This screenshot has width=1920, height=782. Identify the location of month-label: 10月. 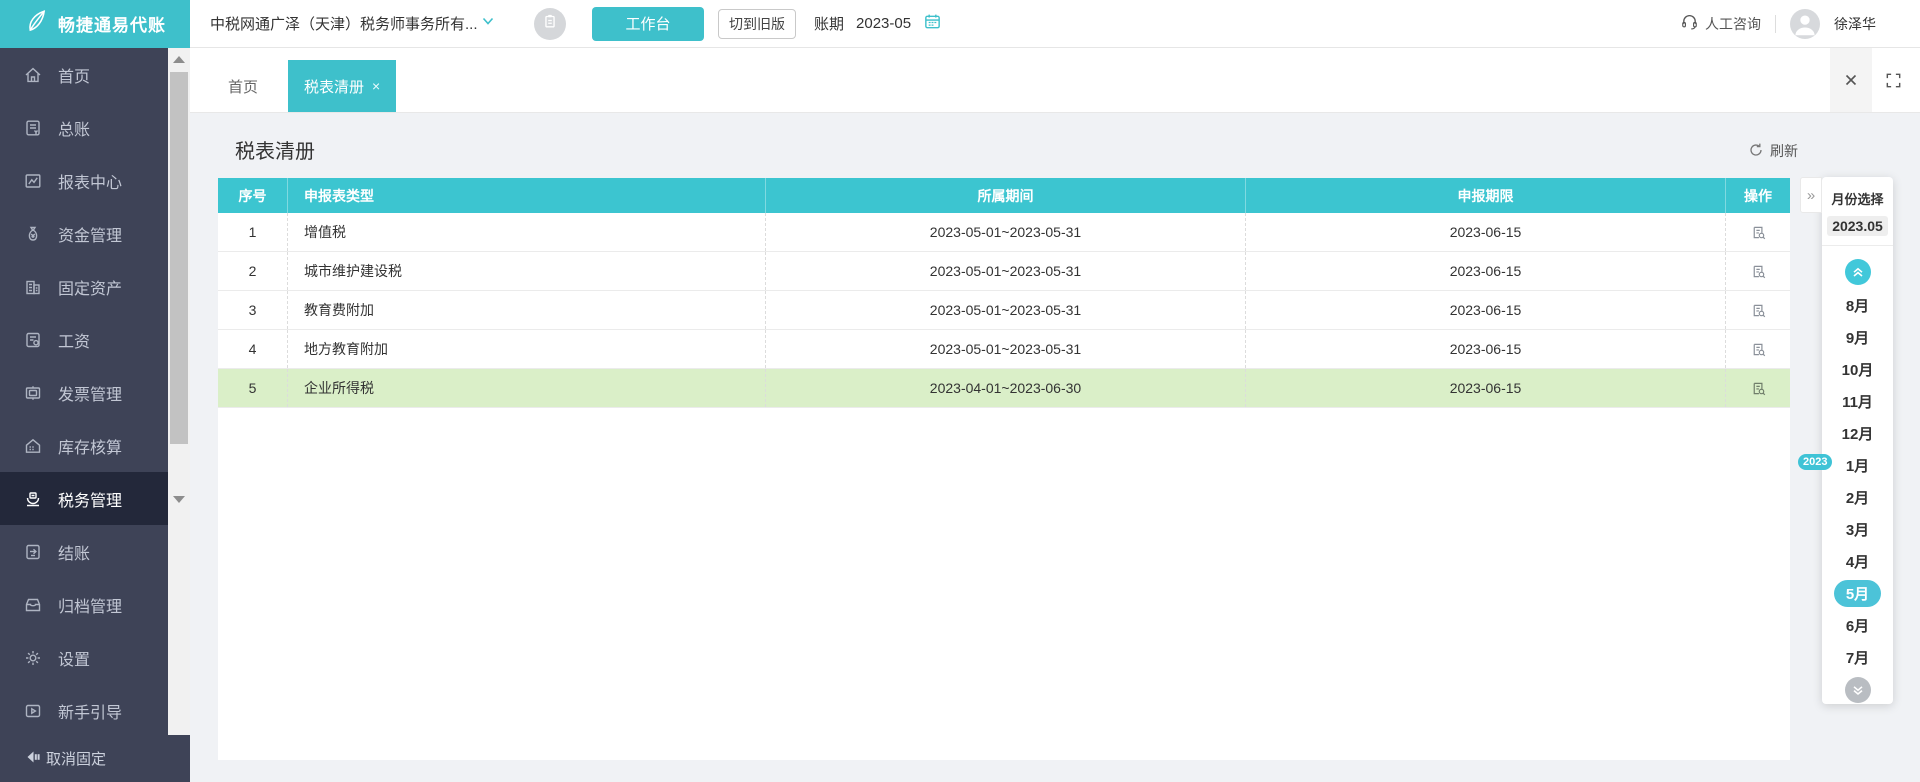
(1857, 370).